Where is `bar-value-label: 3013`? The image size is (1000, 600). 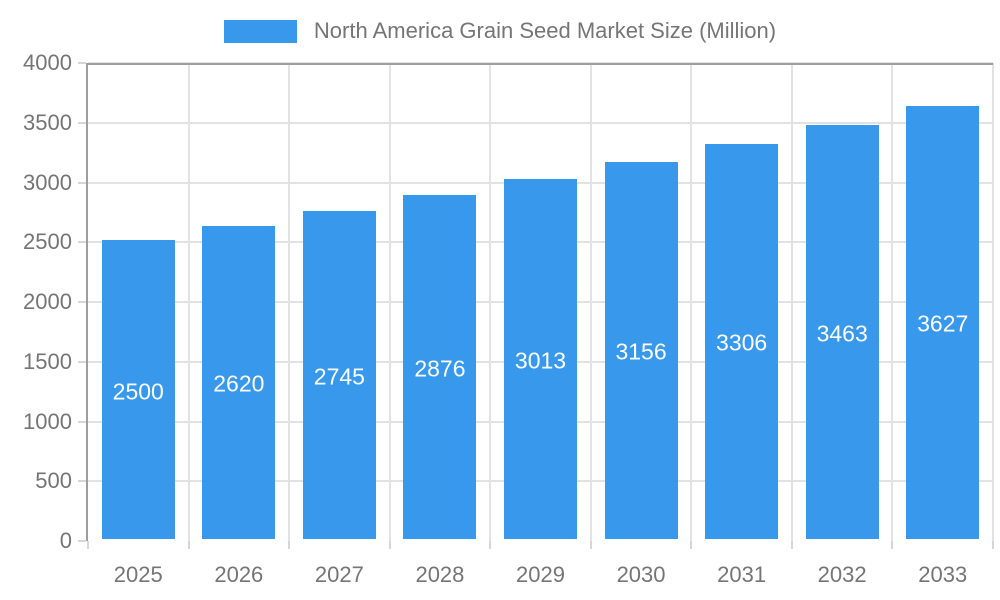 bar-value-label: 3013 is located at coordinates (540, 360).